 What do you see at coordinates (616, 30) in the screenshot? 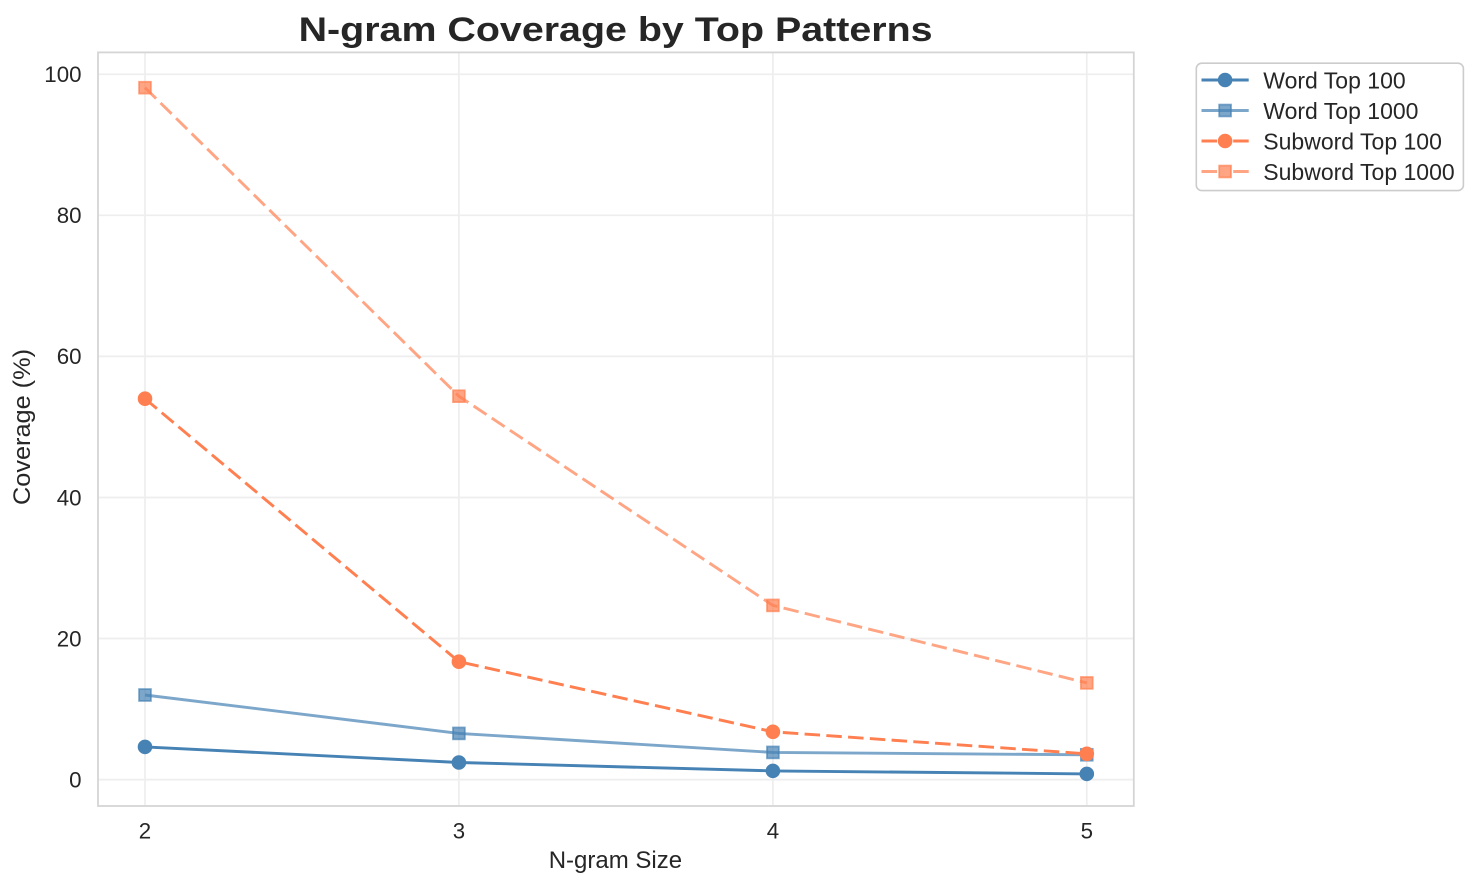
I see `svg-text:N-gram Coverage by Top Pattern: N-gram Coverage by Top Patterns` at bounding box center [616, 30].